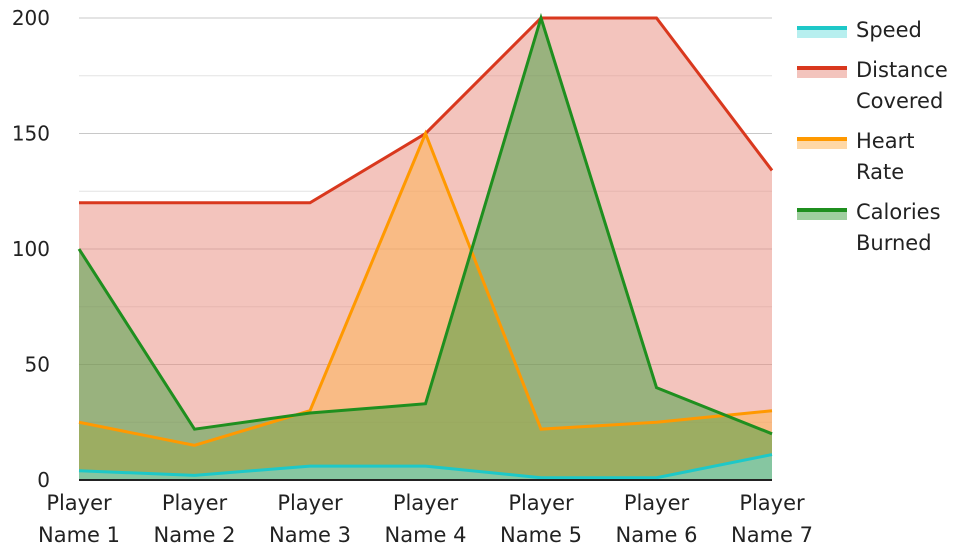 The width and height of the screenshot is (957, 554). I want to click on y-tick-label: 200, so click(31, 18).